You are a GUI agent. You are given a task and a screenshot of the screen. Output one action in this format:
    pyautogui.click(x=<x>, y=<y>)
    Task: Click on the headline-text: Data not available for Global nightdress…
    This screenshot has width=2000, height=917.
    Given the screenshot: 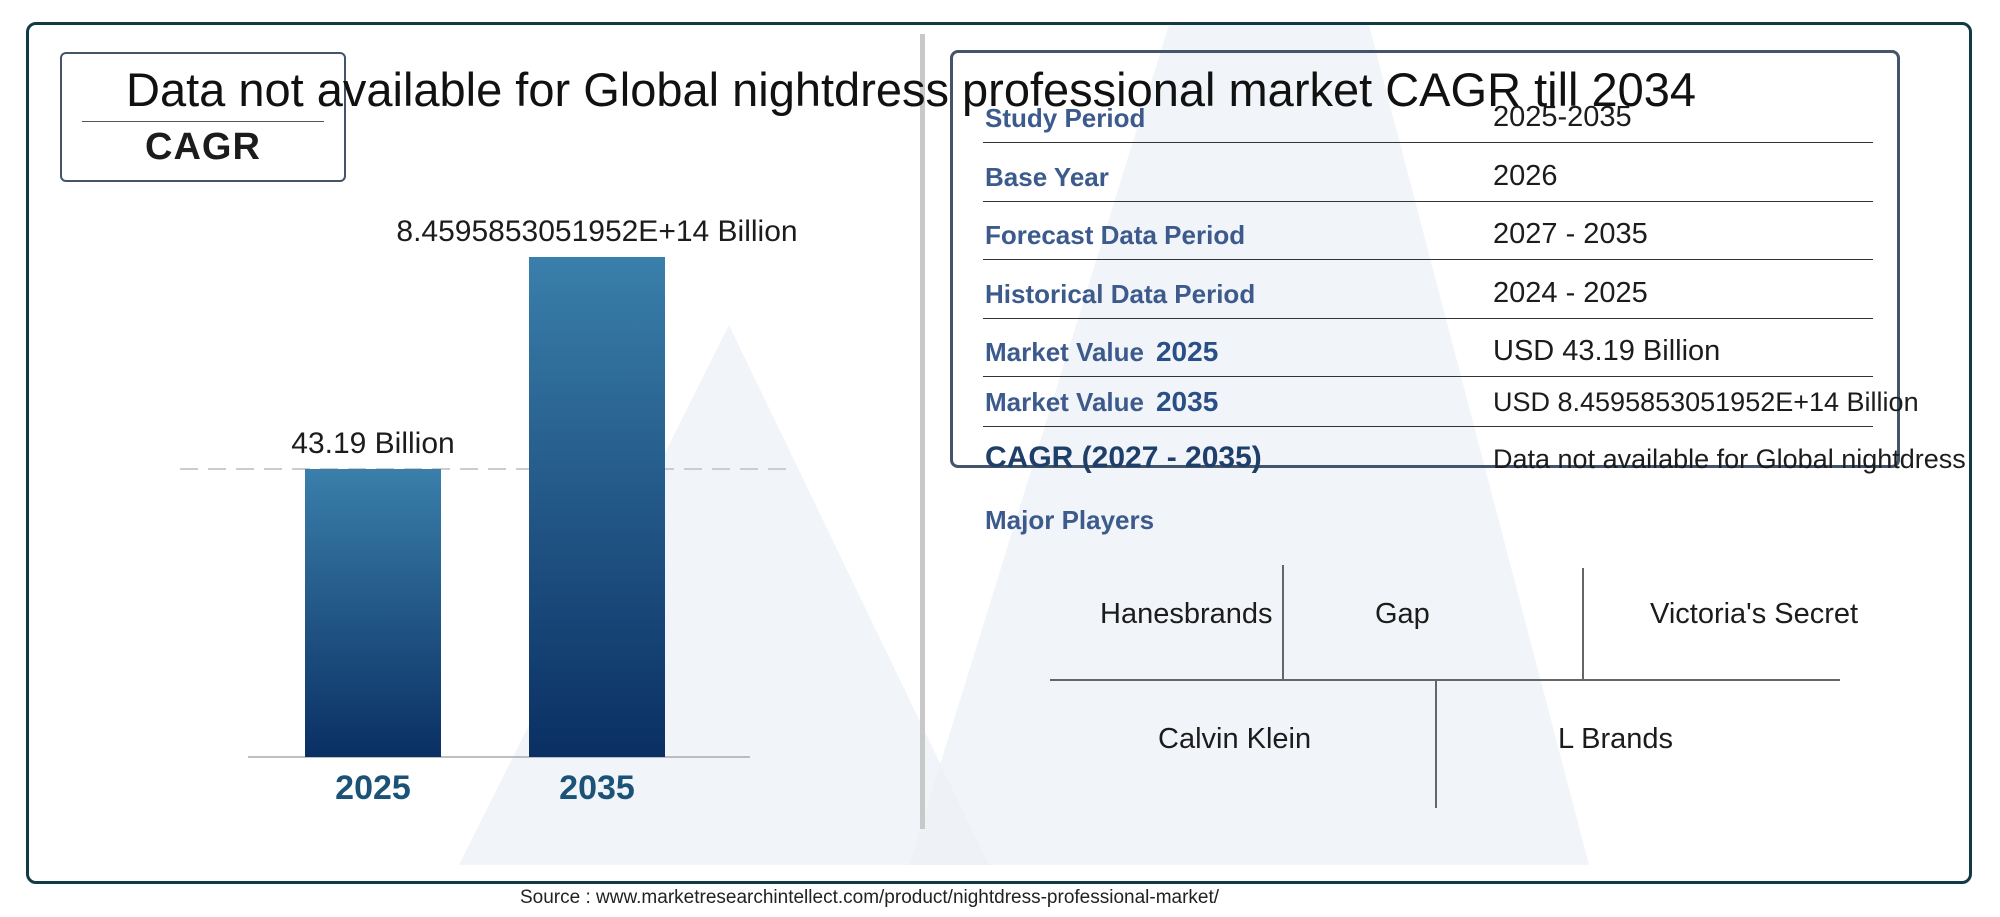 What is the action you would take?
    pyautogui.click(x=911, y=89)
    